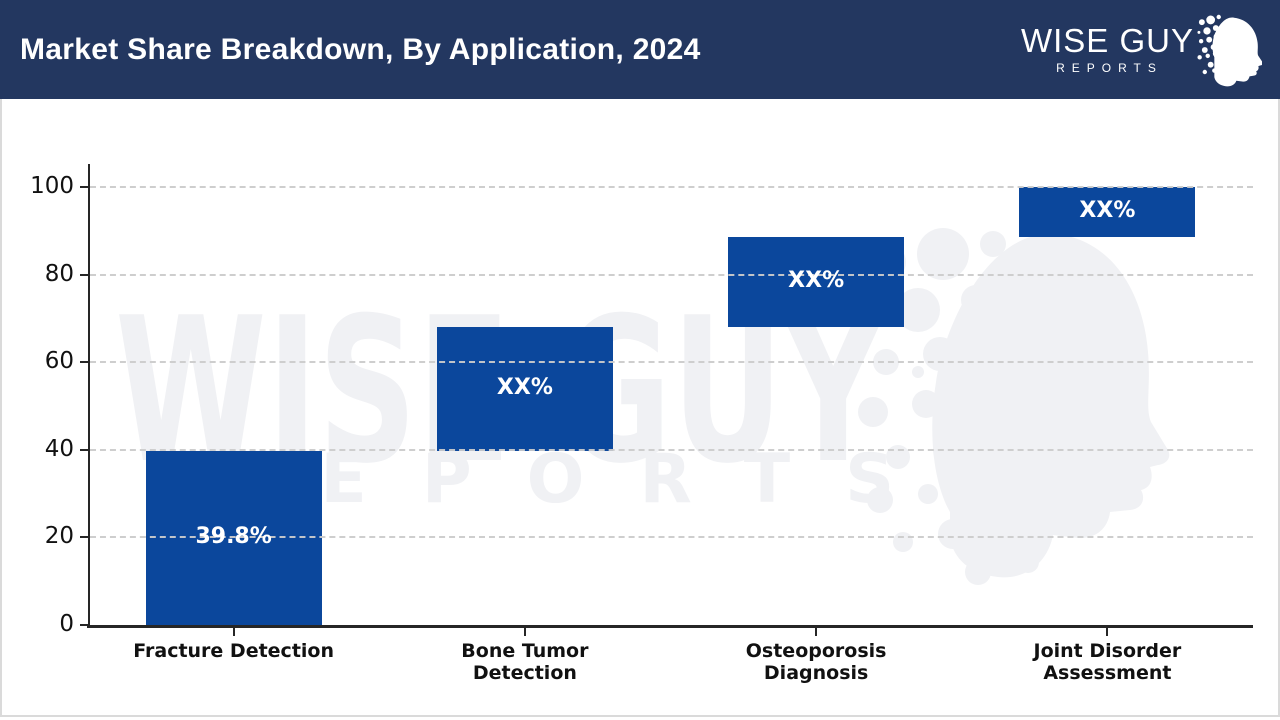 The height and width of the screenshot is (720, 1280). I want to click on watermark-text-line2: REPORTS, so click(581, 479).